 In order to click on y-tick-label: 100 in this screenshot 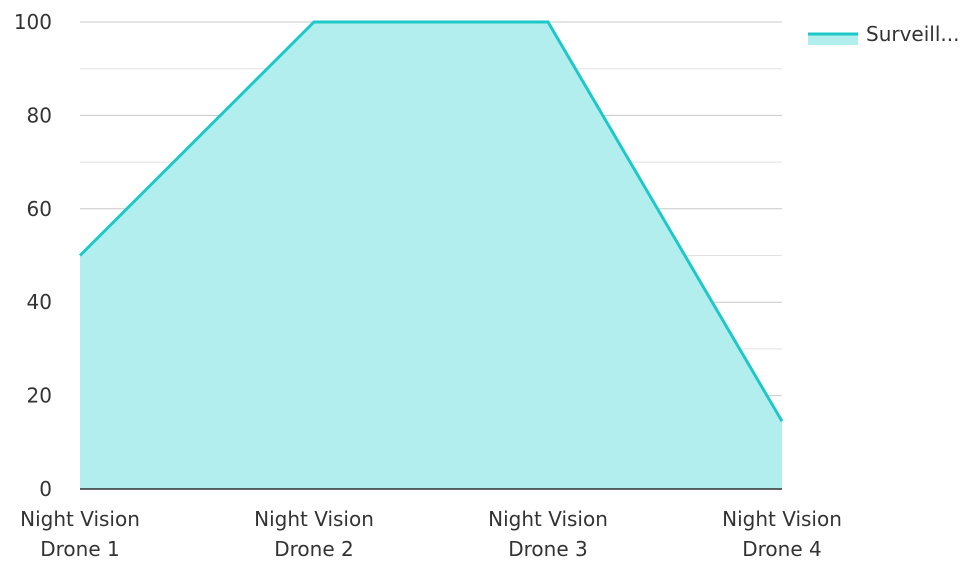, I will do `click(33, 22)`.